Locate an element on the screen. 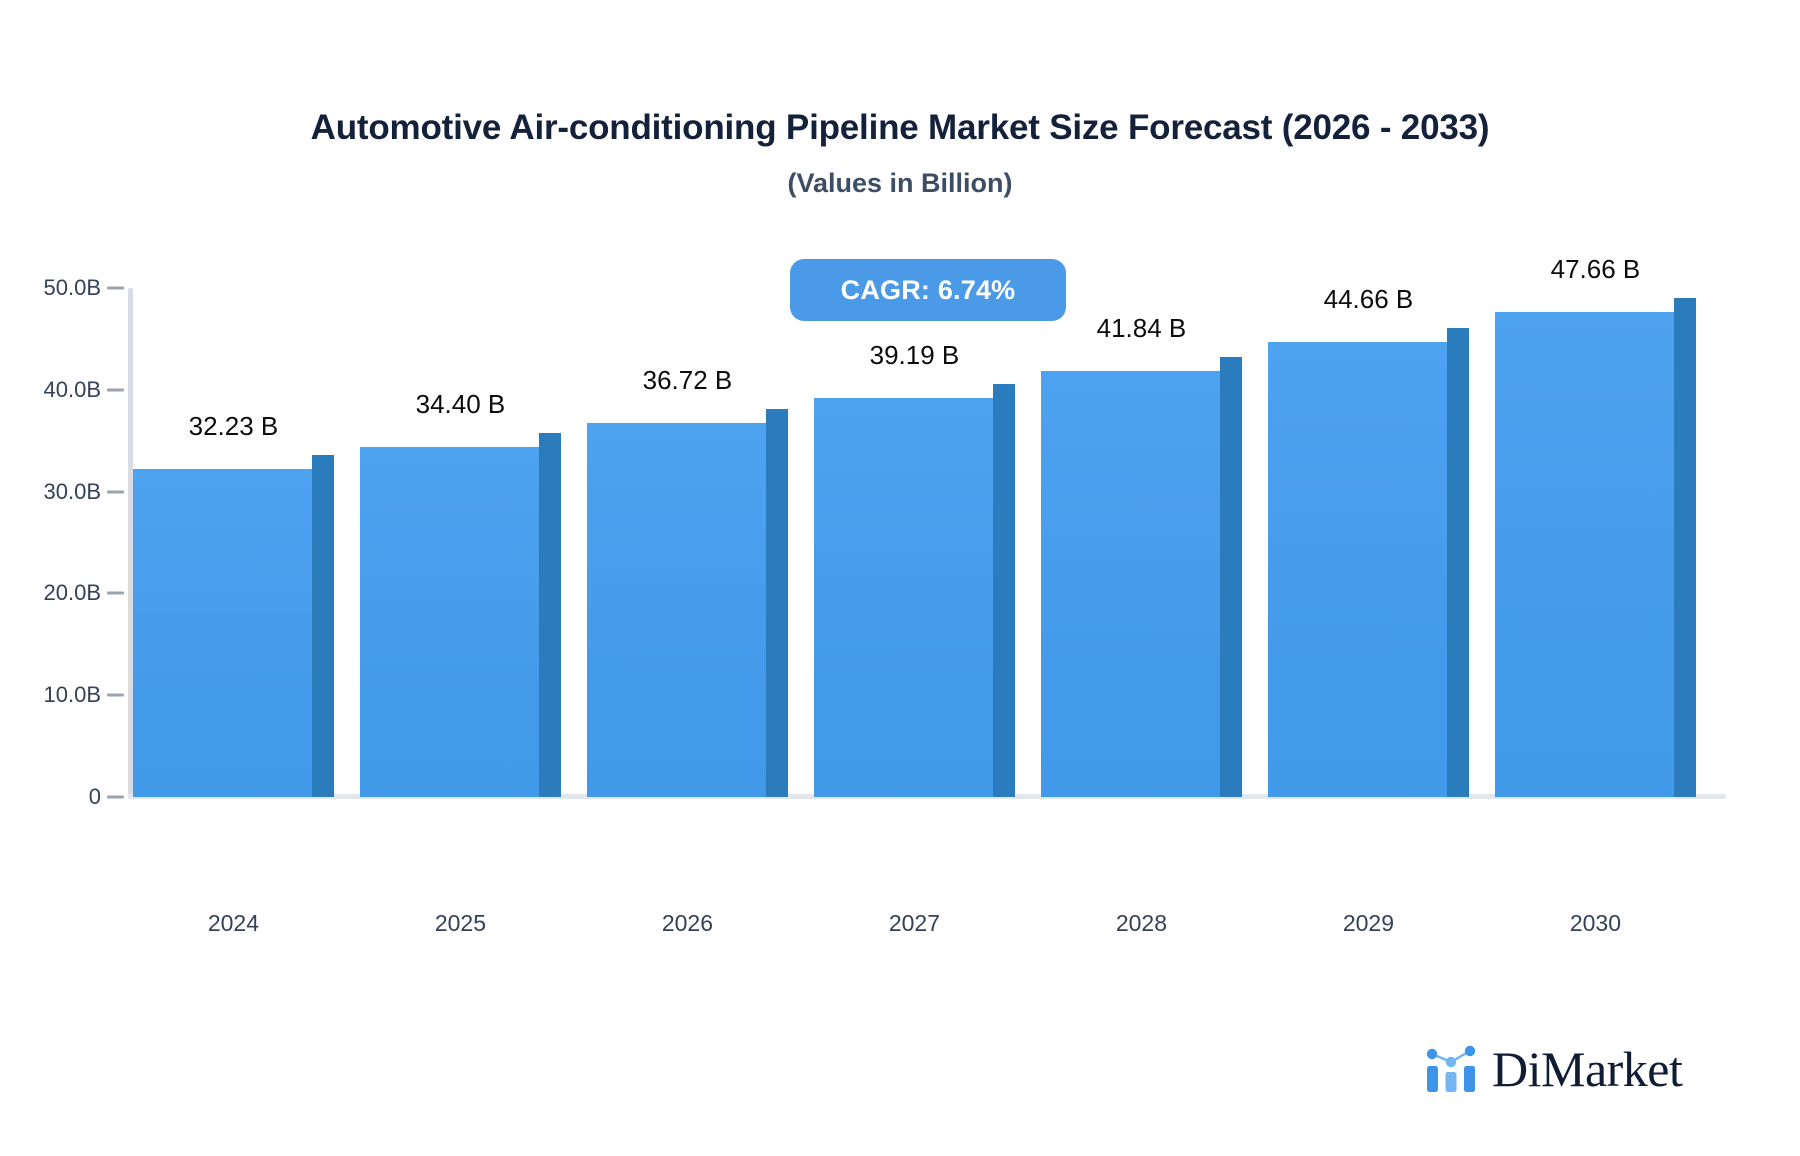 Image resolution: width=1800 pixels, height=1156 pixels. bar-value-label: 39.19 B is located at coordinates (914, 355).